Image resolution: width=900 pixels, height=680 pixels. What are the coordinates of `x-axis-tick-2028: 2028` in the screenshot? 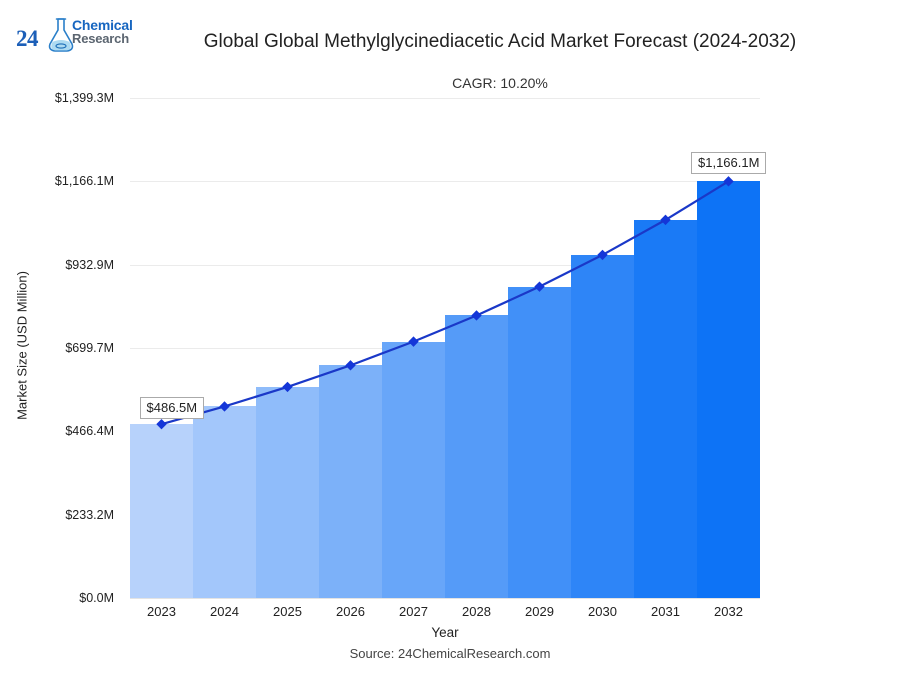 It's located at (476, 611).